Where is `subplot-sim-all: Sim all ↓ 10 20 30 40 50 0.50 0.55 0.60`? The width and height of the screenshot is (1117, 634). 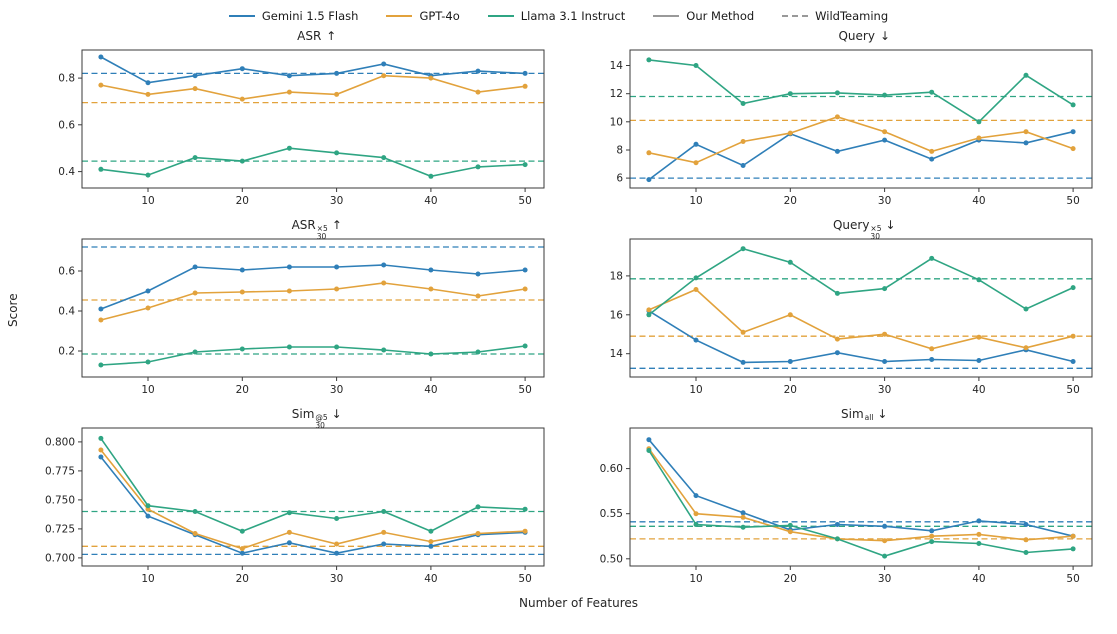 subplot-sim-all: Sim all ↓ 10 20 30 40 50 0.50 0.55 0.60 is located at coordinates (842, 499).